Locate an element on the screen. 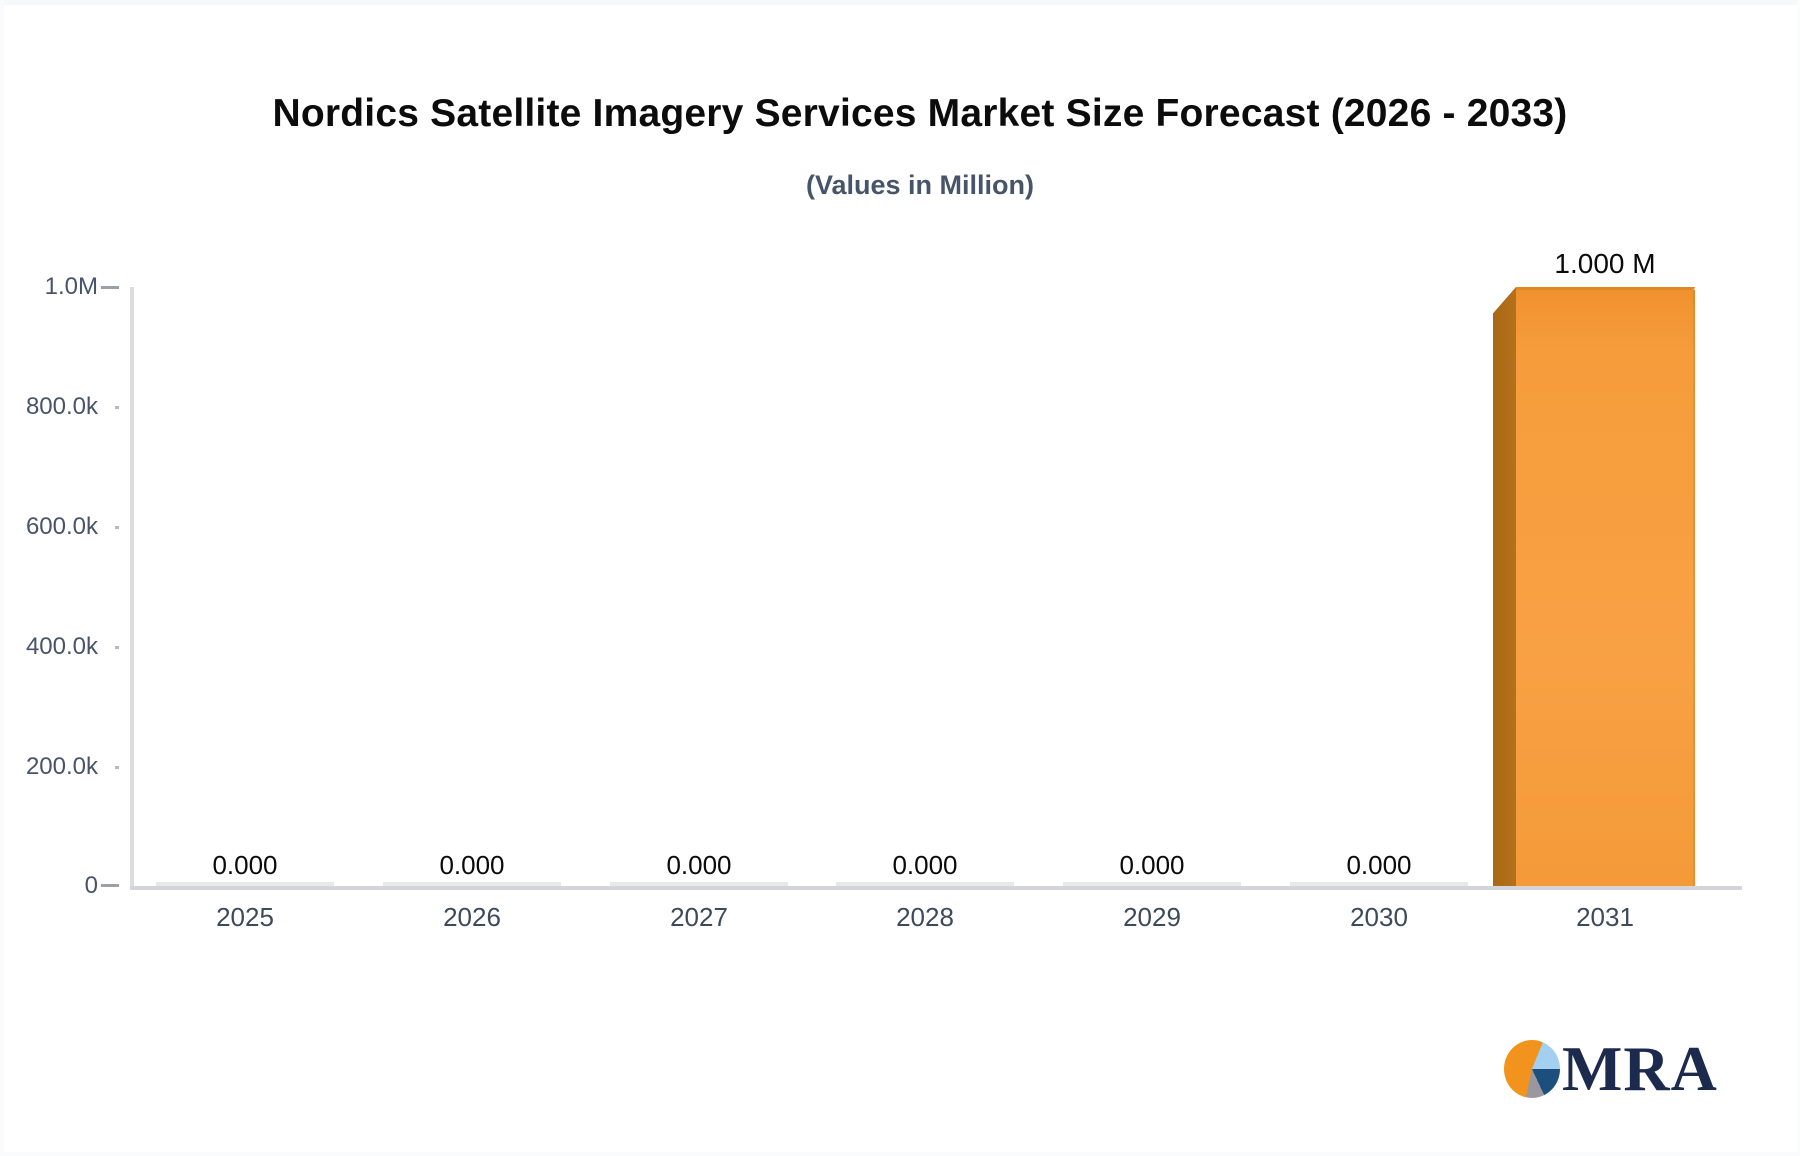  page-edge-top is located at coordinates (900, 2).